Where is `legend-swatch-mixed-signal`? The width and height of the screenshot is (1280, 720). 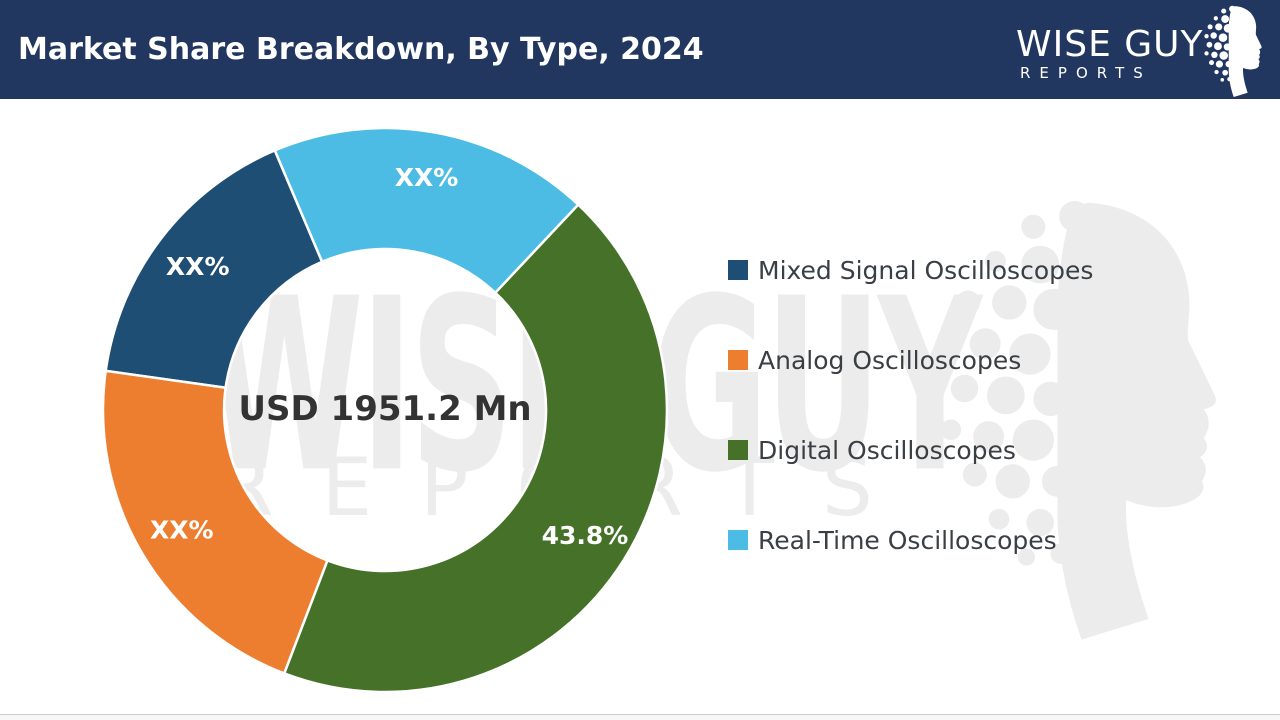 legend-swatch-mixed-signal is located at coordinates (738, 270).